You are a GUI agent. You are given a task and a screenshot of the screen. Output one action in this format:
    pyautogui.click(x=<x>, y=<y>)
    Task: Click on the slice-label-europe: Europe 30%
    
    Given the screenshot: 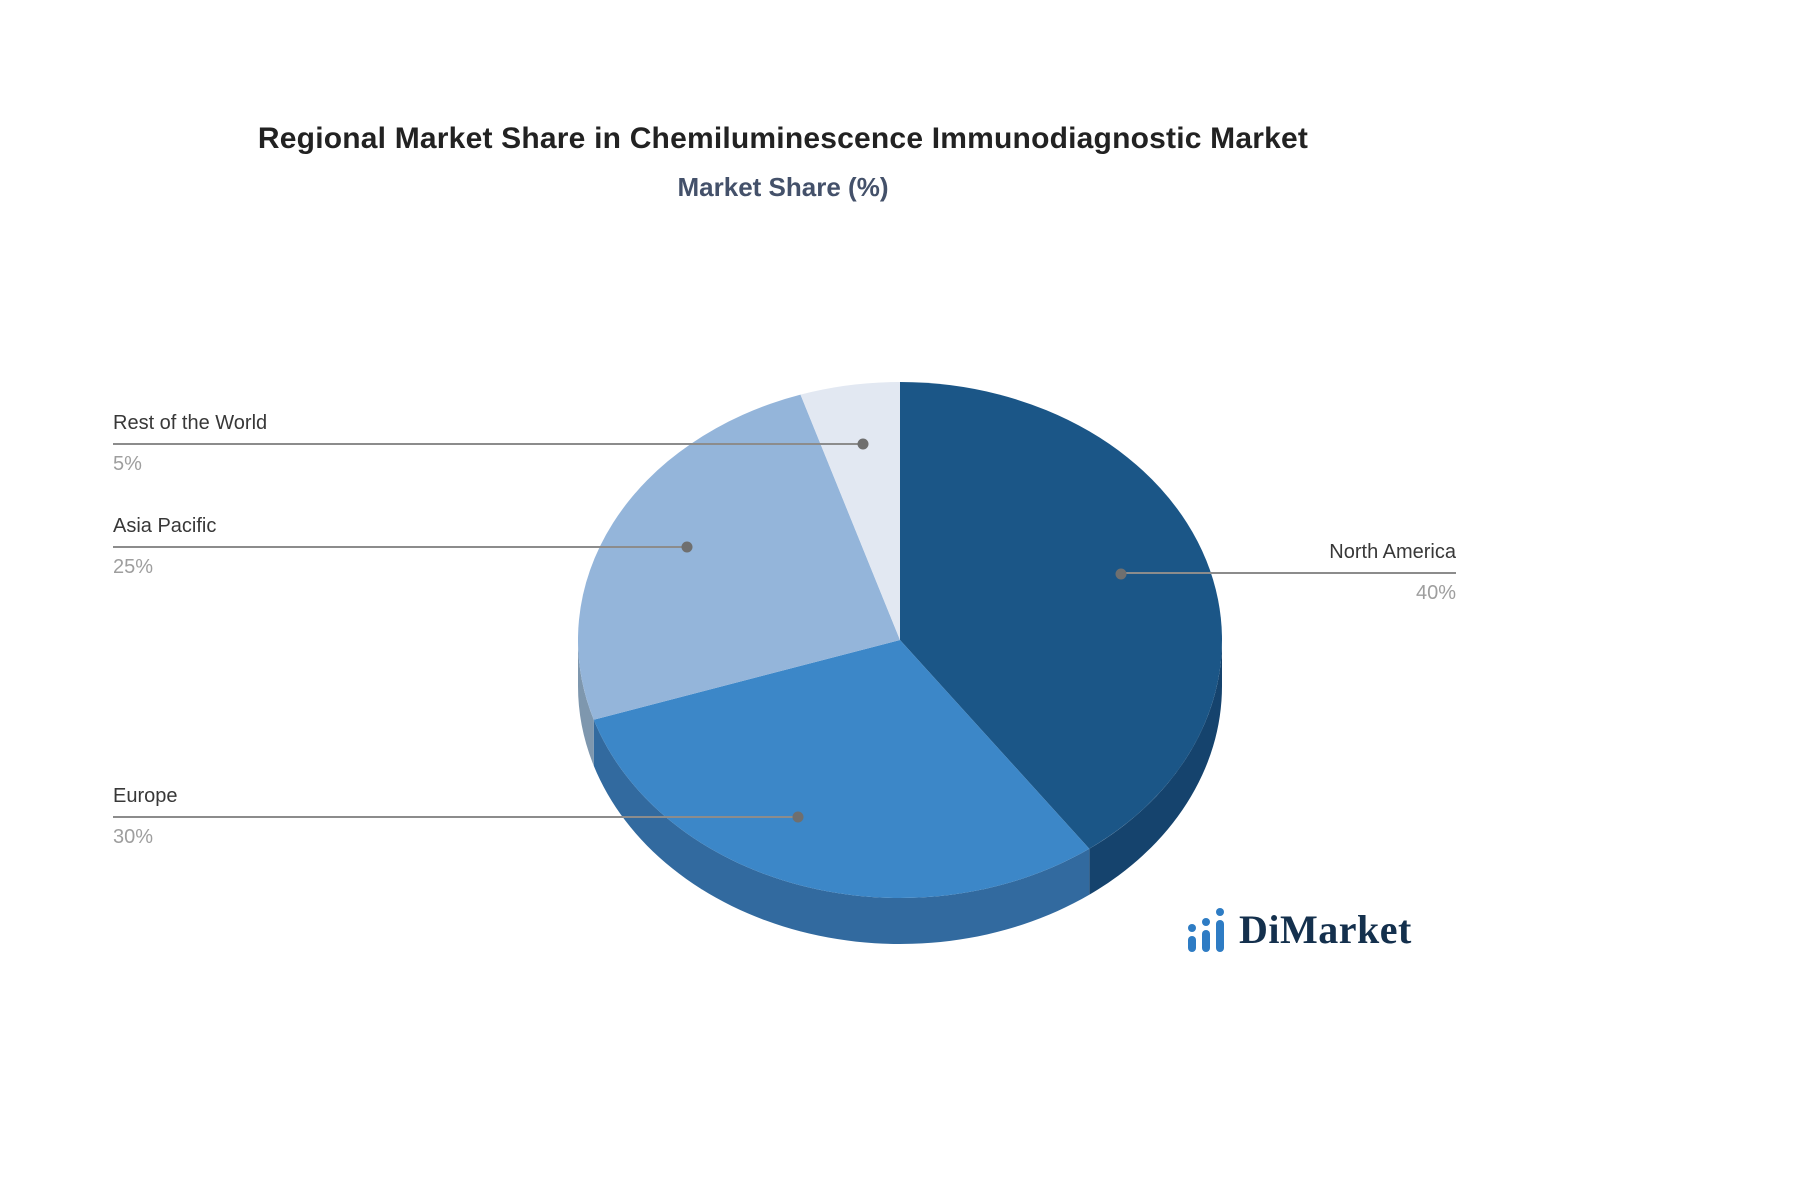 What is the action you would take?
    pyautogui.click(x=145, y=817)
    